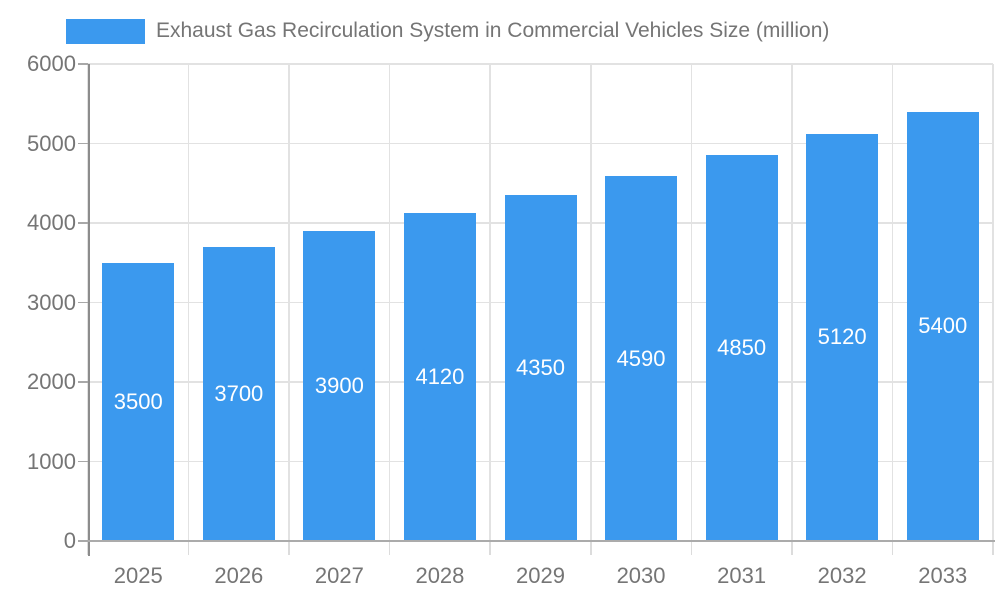  I want to click on bar-2027: 3900, so click(339, 385).